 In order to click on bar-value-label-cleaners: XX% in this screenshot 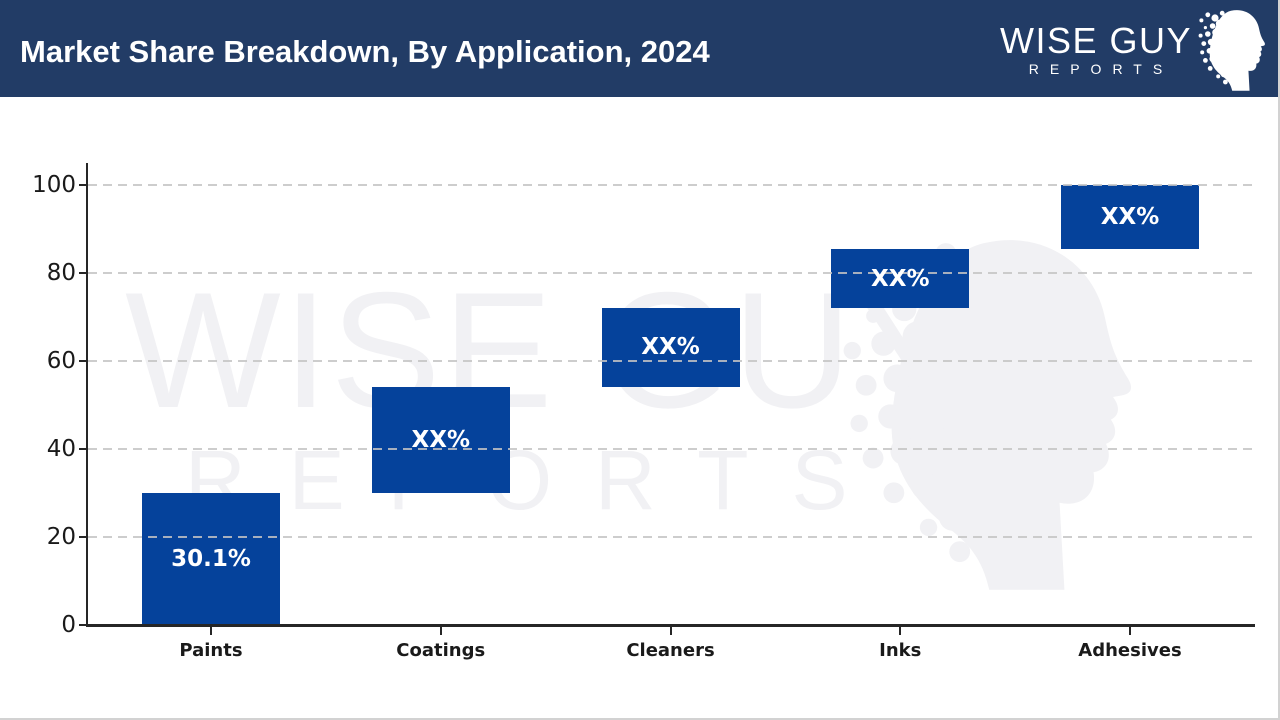, I will do `click(670, 347)`.